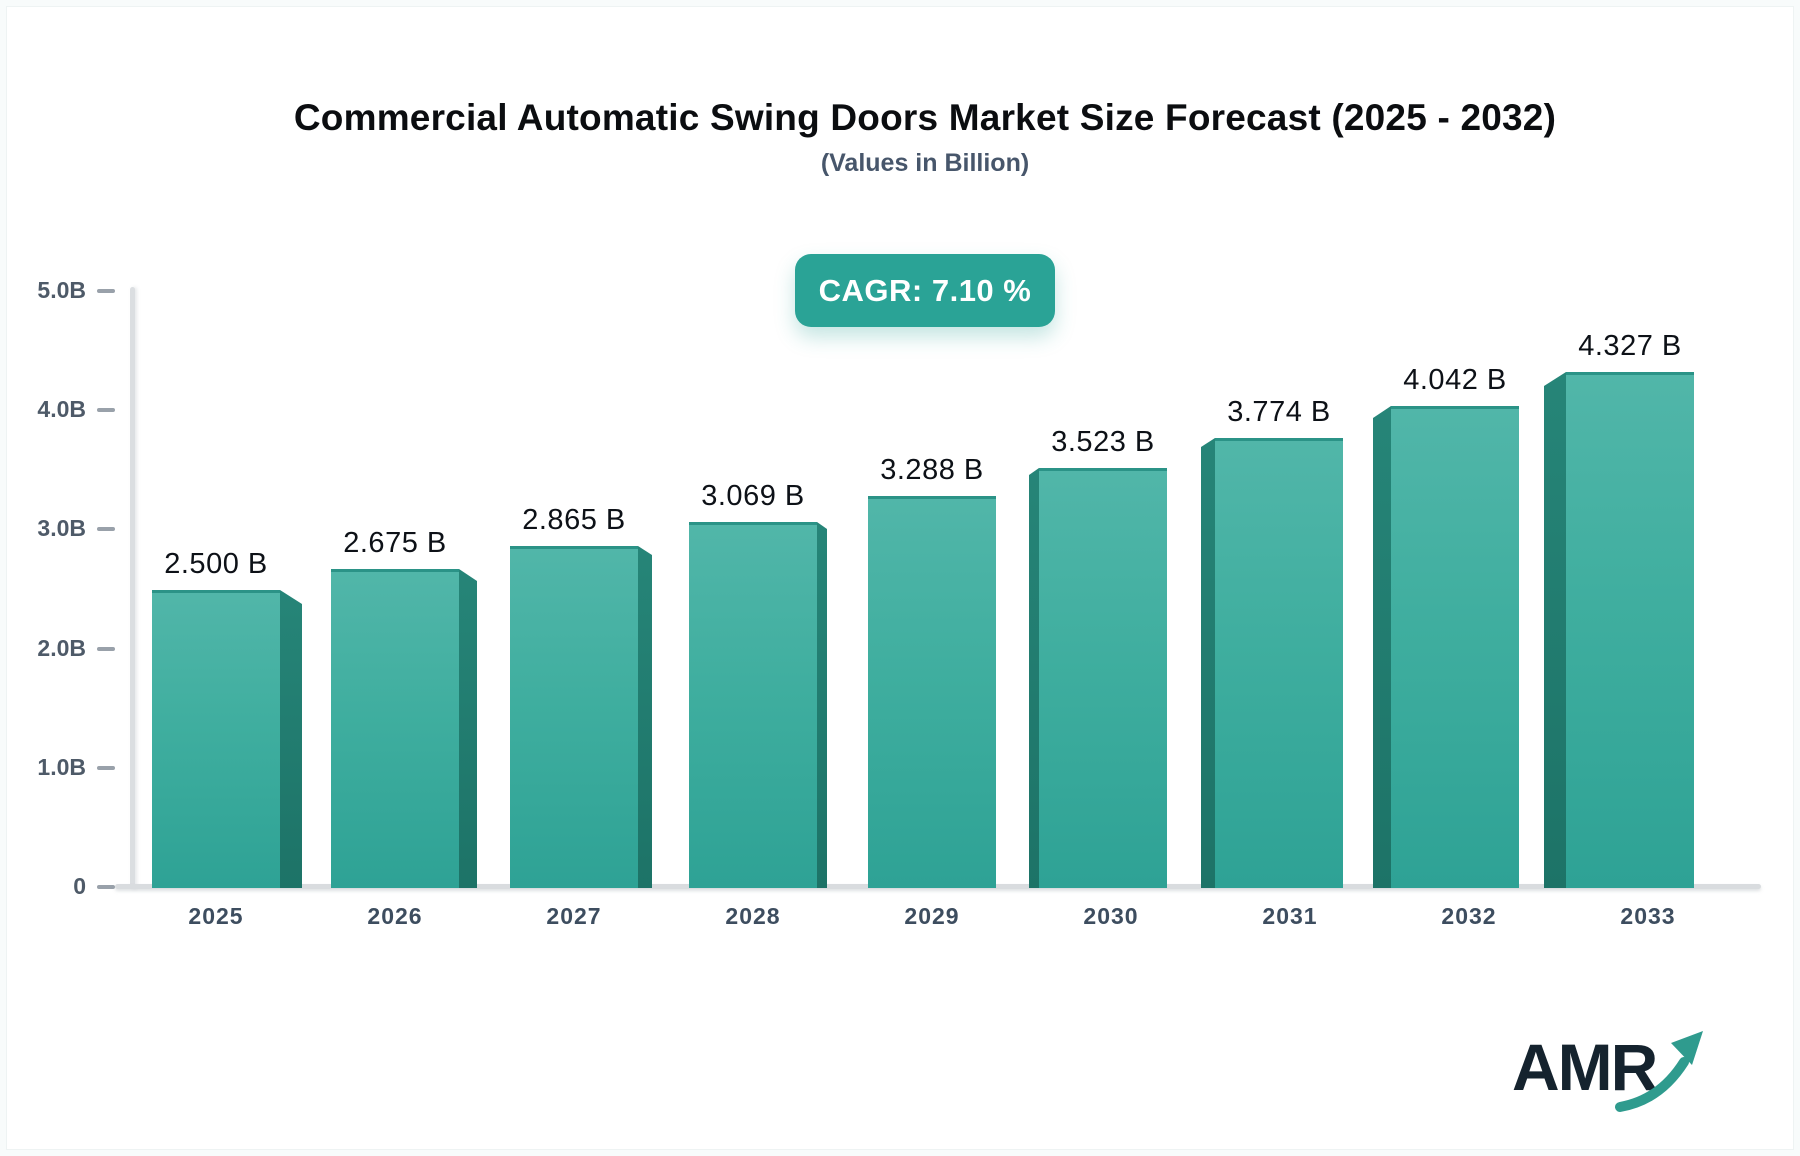  What do you see at coordinates (753, 496) in the screenshot?
I see `bar-value-label: 3.069 B` at bounding box center [753, 496].